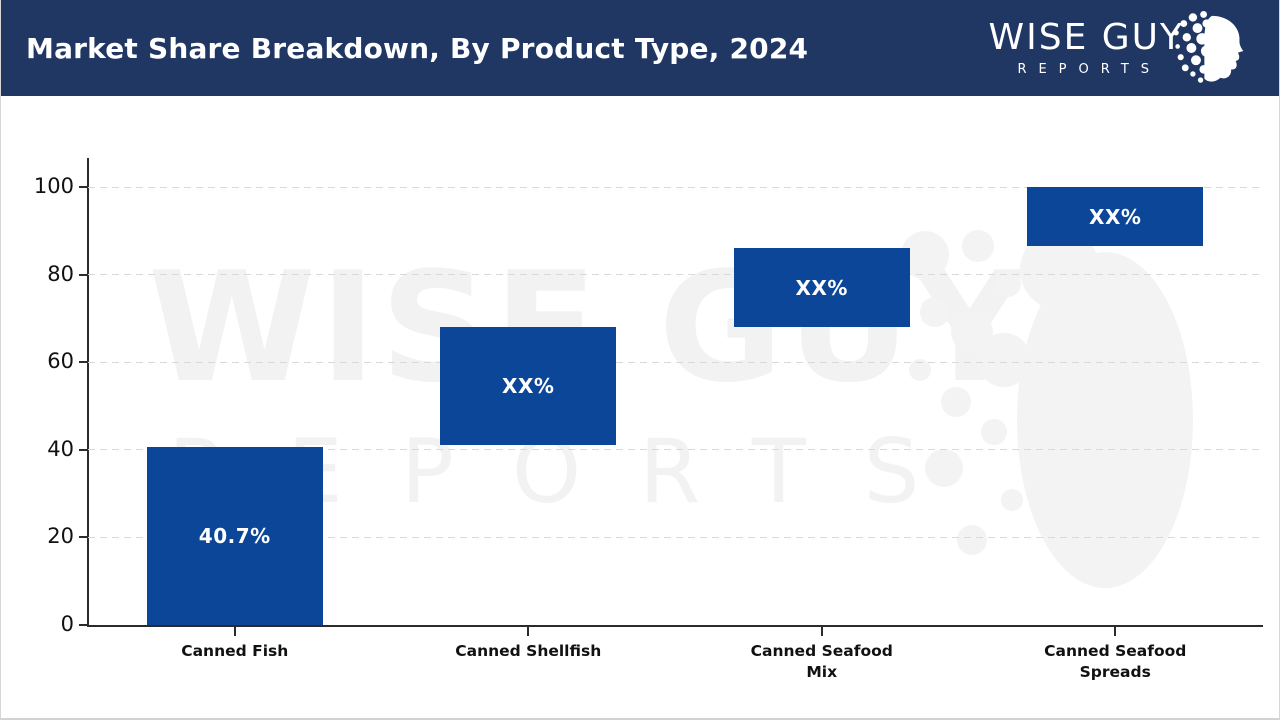  I want to click on bar-value-label: 40.7%, so click(234, 535).